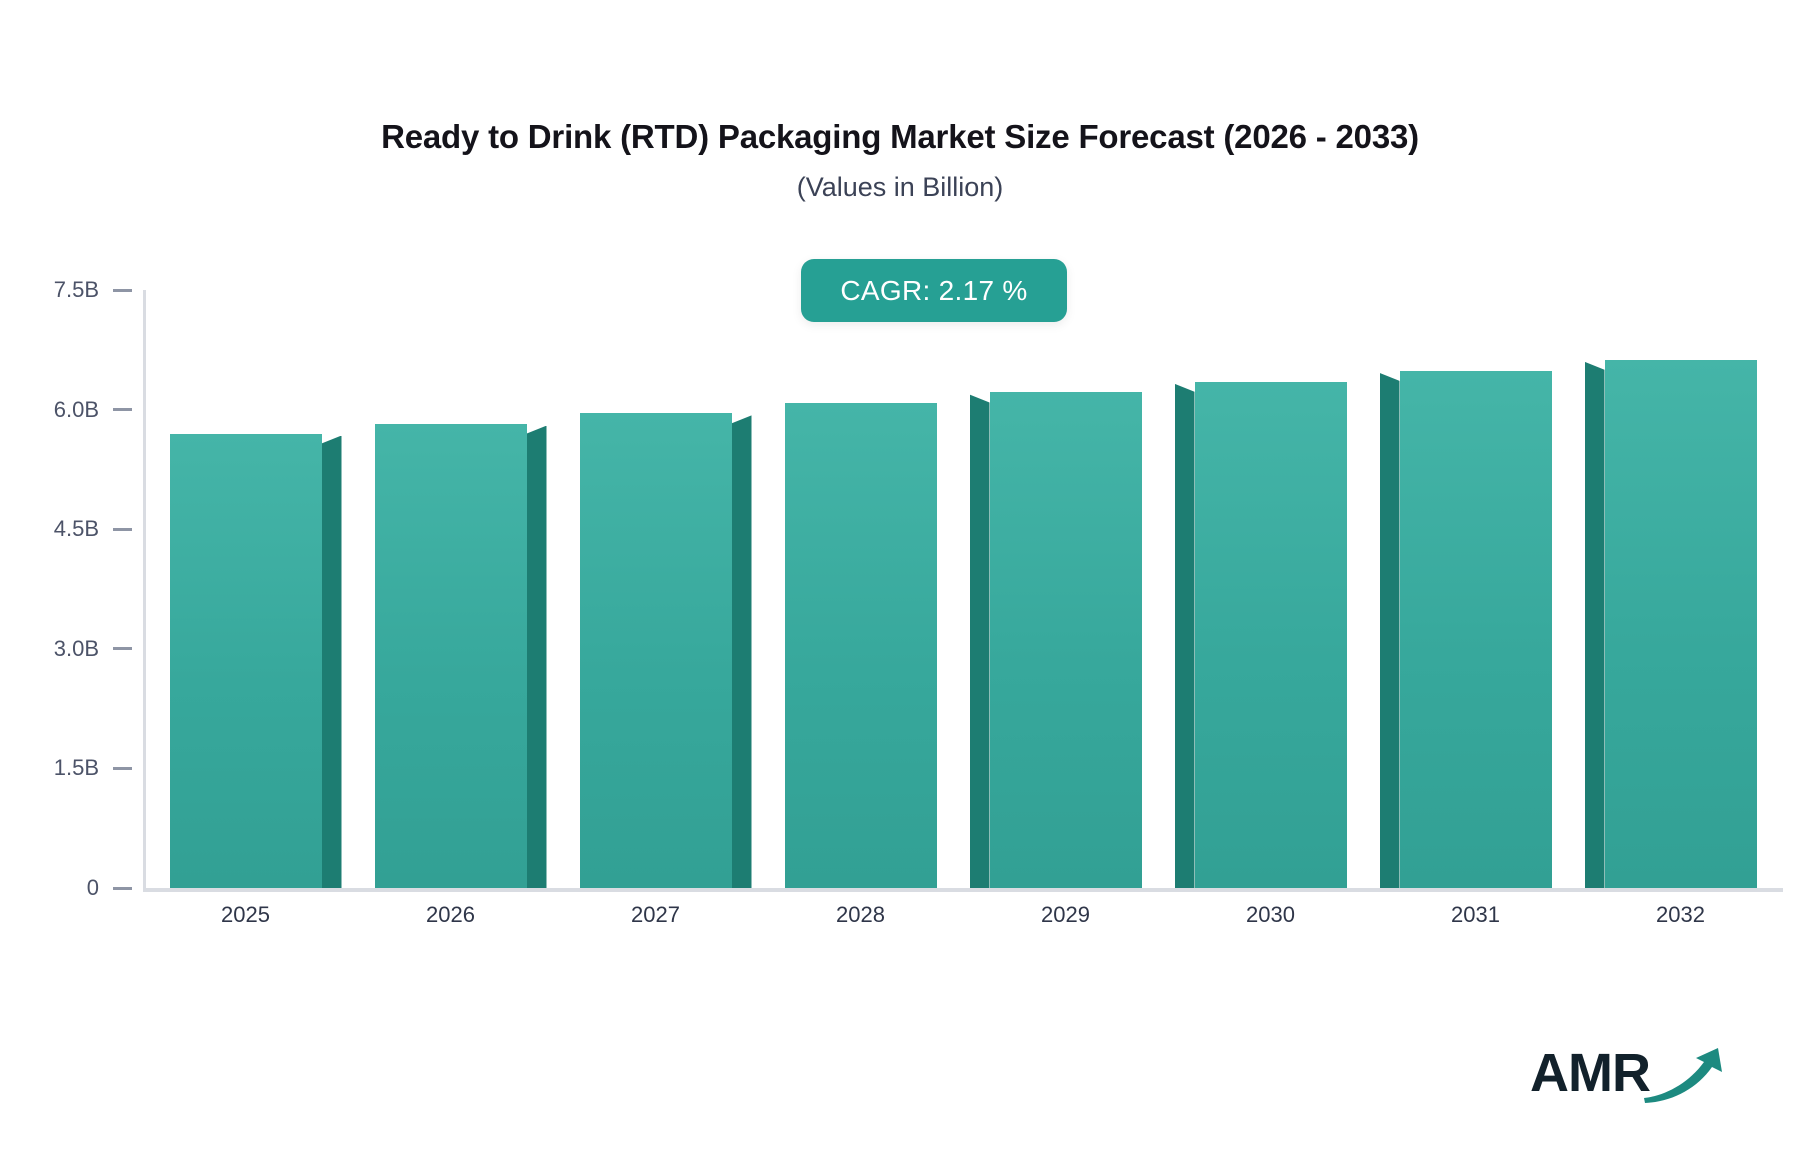  I want to click on cagr-badge: CAGR: 2.17 %, so click(934, 290).